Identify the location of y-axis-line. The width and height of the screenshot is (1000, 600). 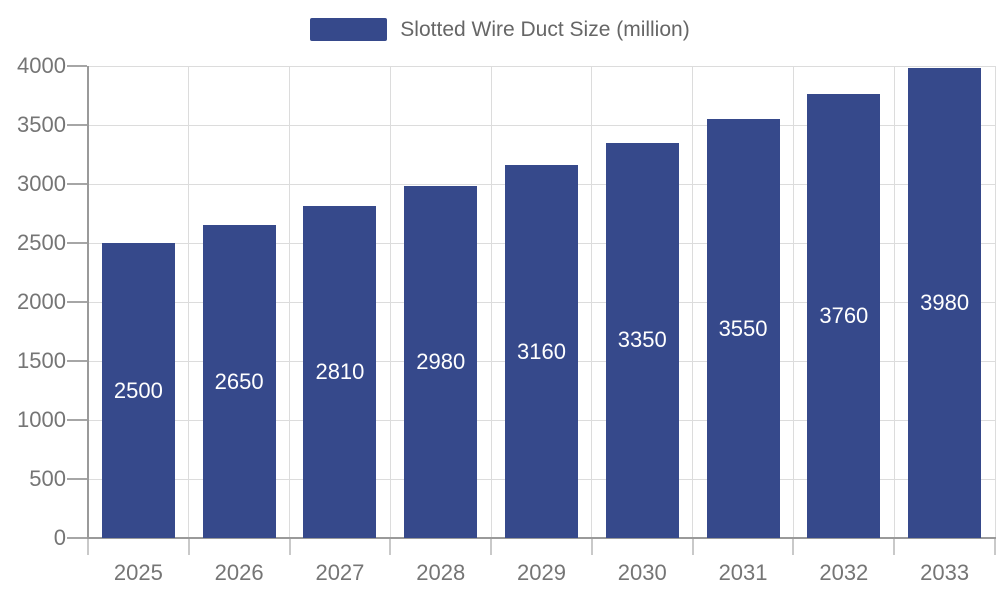
(88, 303).